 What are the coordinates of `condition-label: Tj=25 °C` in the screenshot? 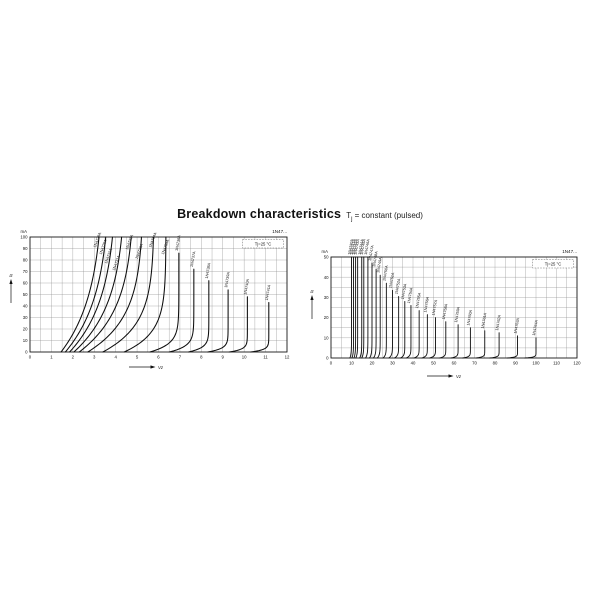 It's located at (263, 244).